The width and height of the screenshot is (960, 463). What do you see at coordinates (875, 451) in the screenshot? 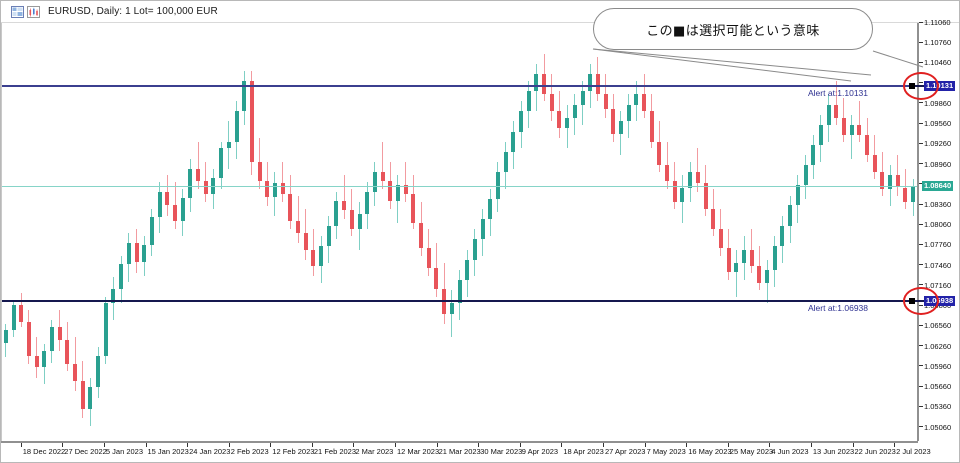
I see `date-tick-label: 22 Jun 2023` at bounding box center [875, 451].